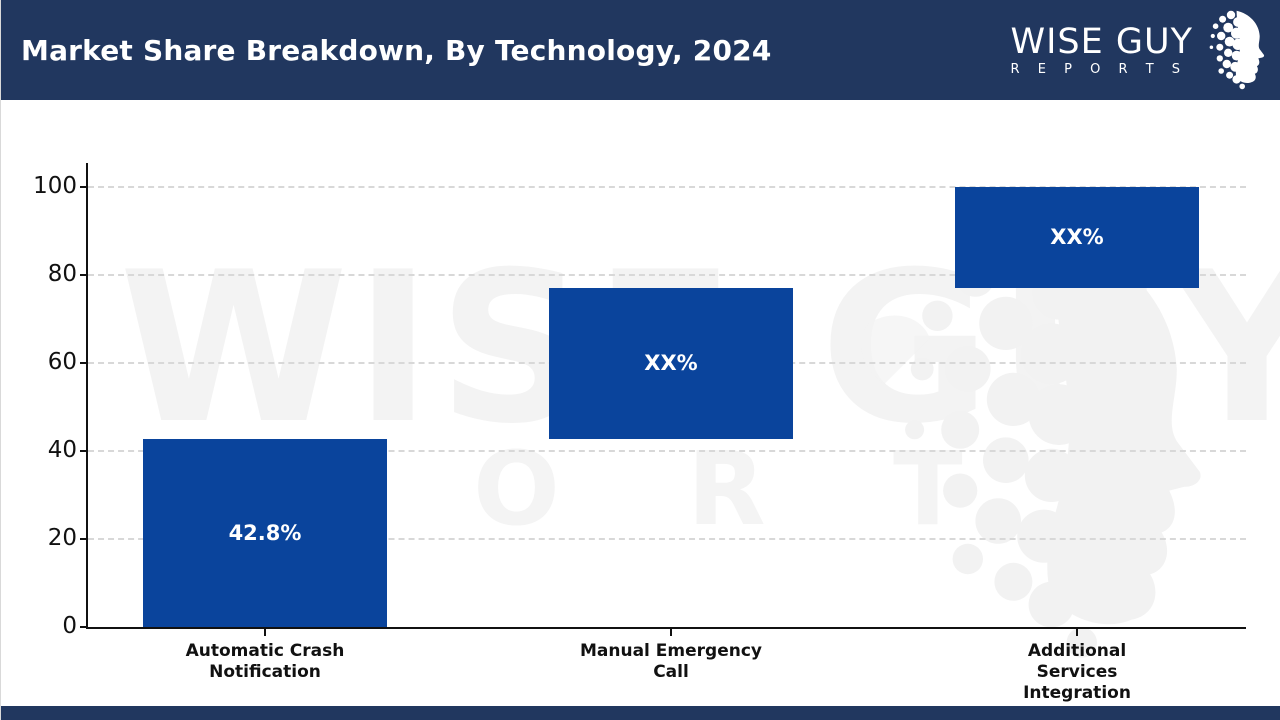  What do you see at coordinates (62, 274) in the screenshot?
I see `y-tick-label: 80` at bounding box center [62, 274].